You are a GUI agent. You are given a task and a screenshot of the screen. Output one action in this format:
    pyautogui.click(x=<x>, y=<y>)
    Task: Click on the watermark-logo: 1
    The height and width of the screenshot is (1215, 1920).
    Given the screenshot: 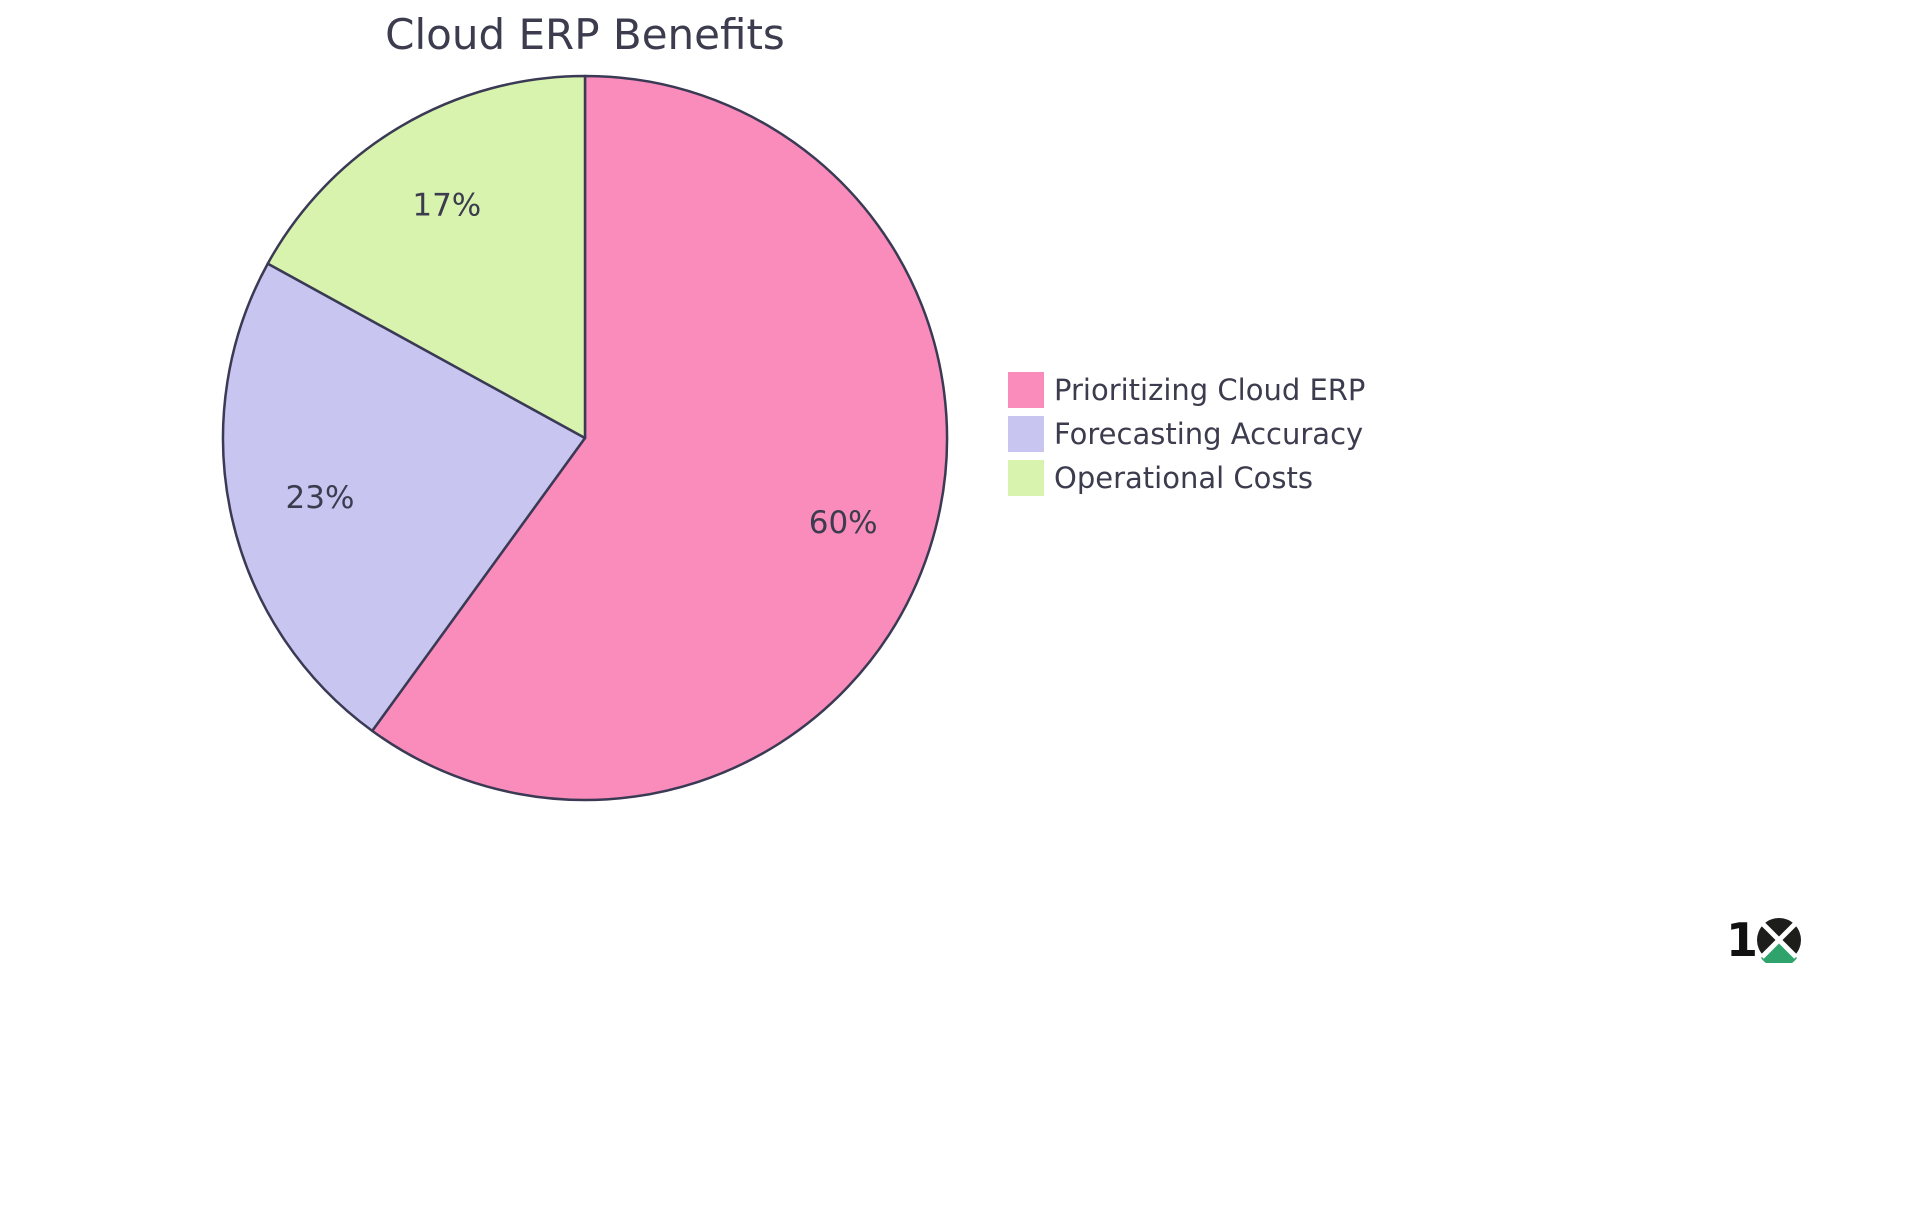 What is the action you would take?
    pyautogui.click(x=1764, y=940)
    